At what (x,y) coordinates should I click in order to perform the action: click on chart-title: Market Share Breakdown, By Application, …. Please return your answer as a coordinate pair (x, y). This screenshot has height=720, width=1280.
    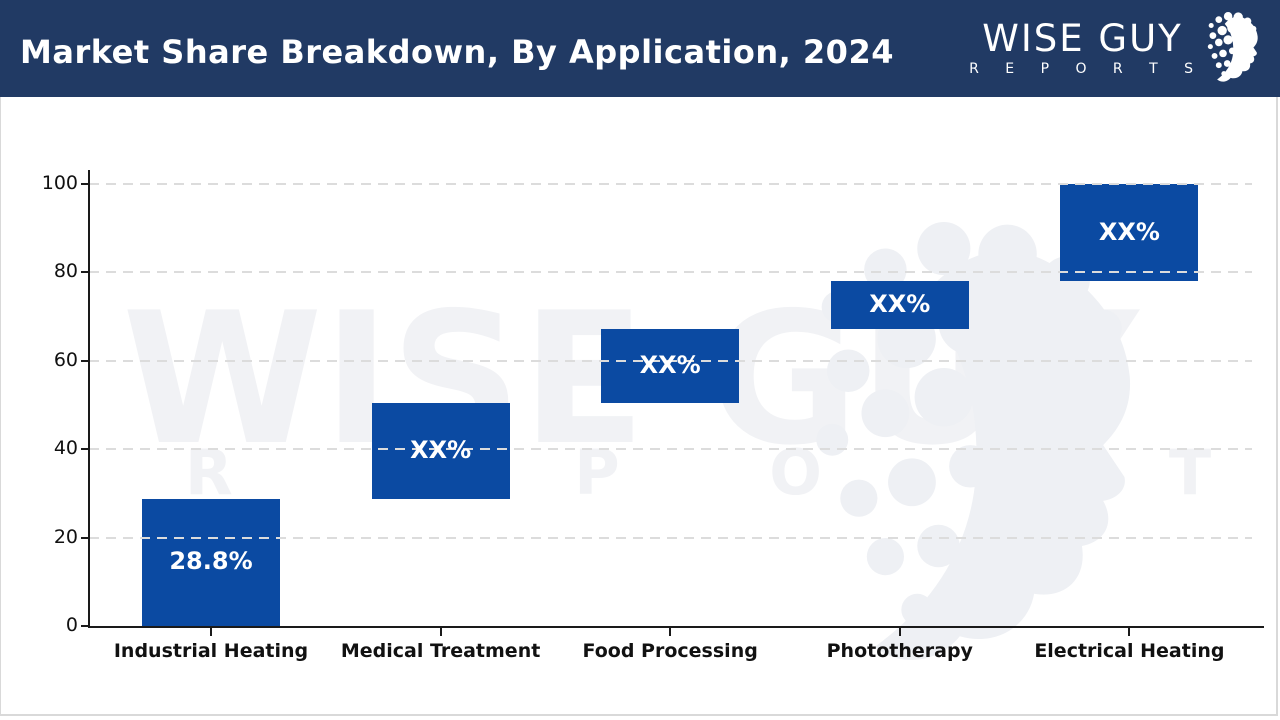
    Looking at the image, I should click on (457, 52).